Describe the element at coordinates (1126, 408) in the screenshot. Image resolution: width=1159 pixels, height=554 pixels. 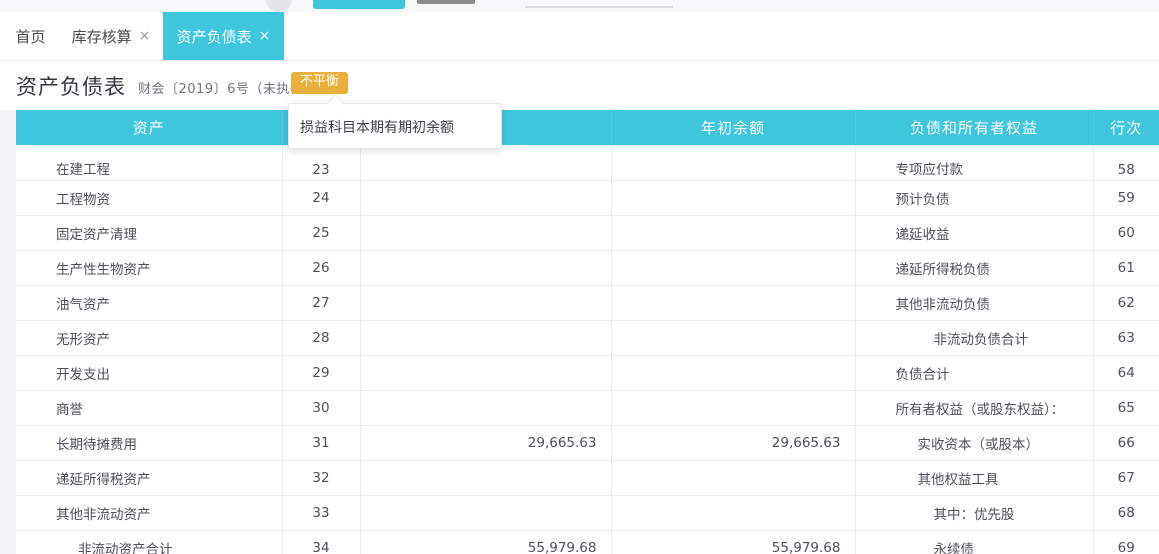
I see `cell-row-no-right: 65` at that location.